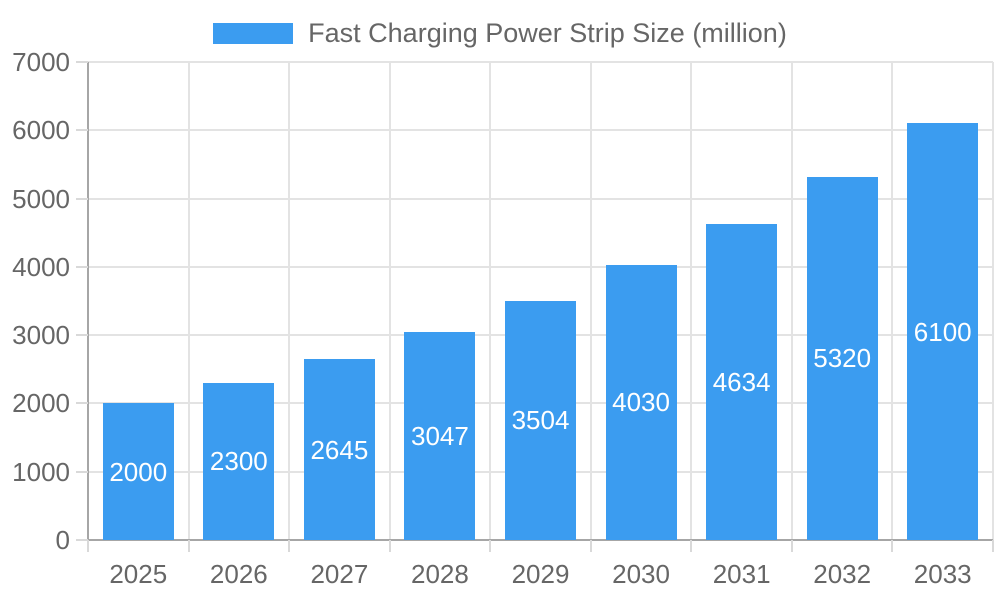  I want to click on bar: 2300, so click(239, 461).